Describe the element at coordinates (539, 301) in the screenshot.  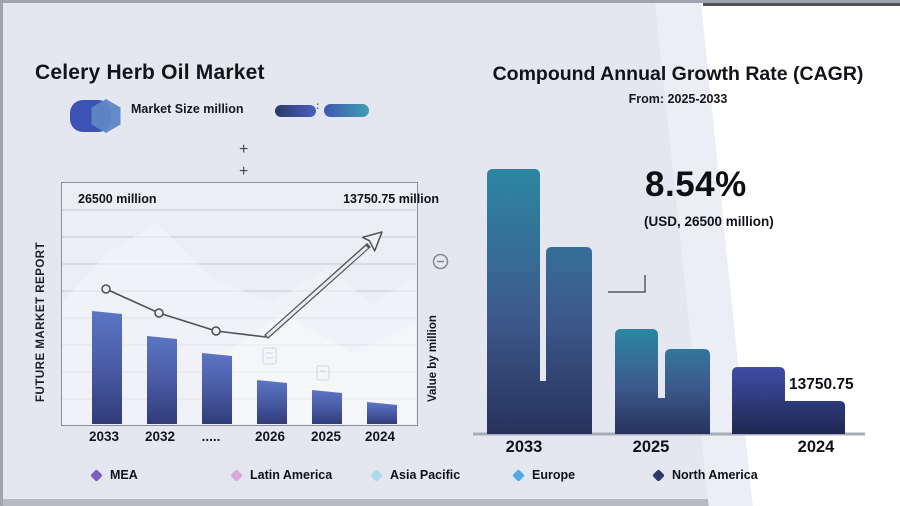
I see `bar-group-2033` at that location.